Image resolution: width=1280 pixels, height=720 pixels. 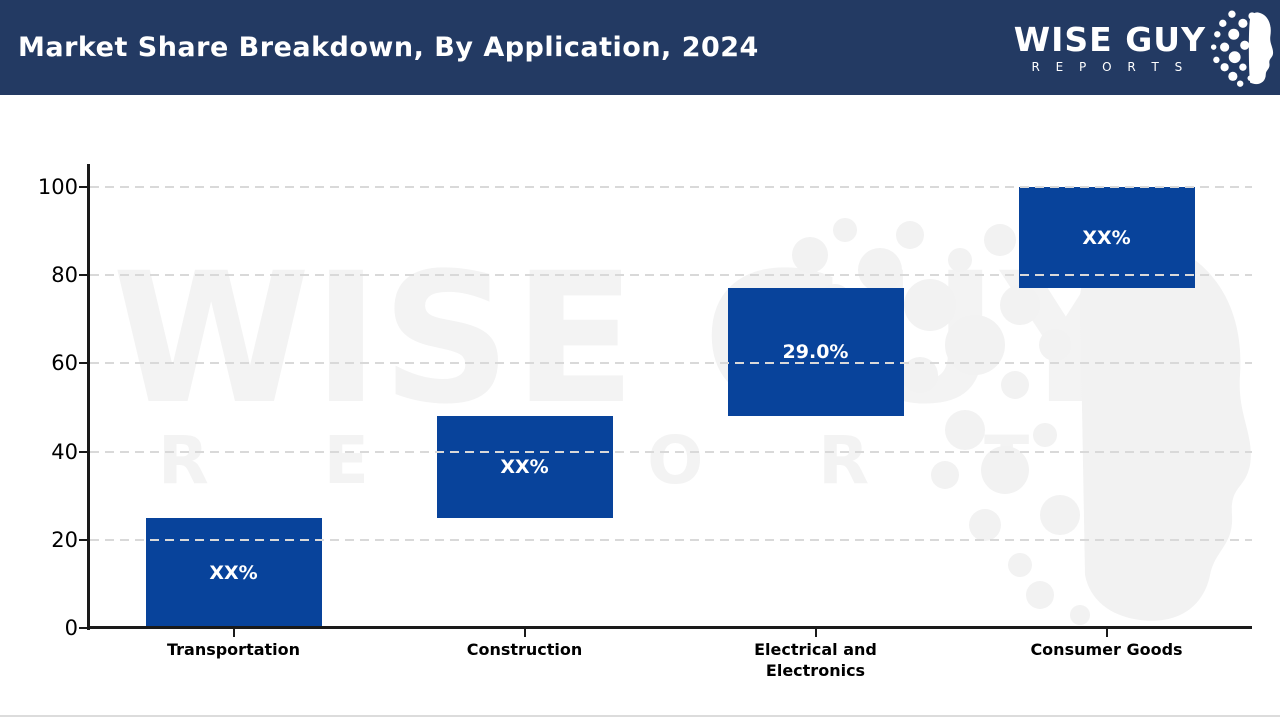 I want to click on y-tick-label: 80, so click(x=64, y=275).